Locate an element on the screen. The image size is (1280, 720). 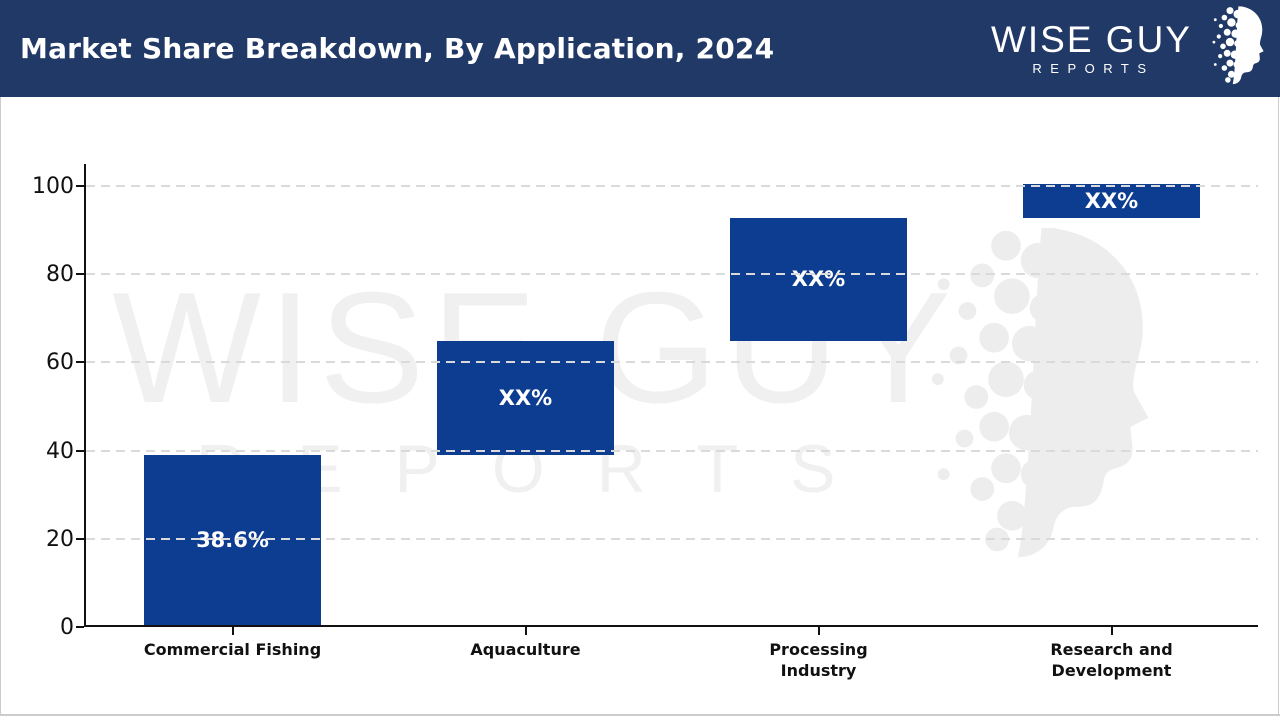
logo-text: WISE GUY REPORTS is located at coordinates (1091, 48).